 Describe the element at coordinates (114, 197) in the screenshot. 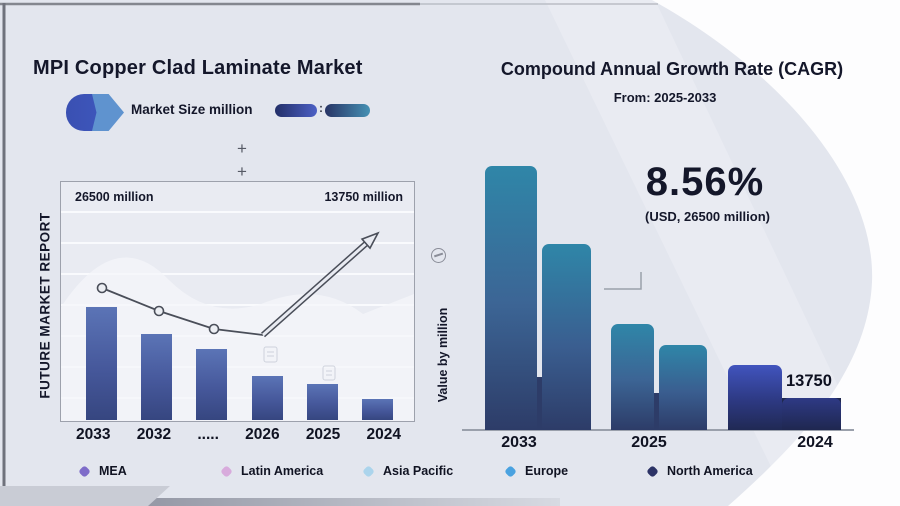

I see `value-label-2033: 26500 million` at that location.